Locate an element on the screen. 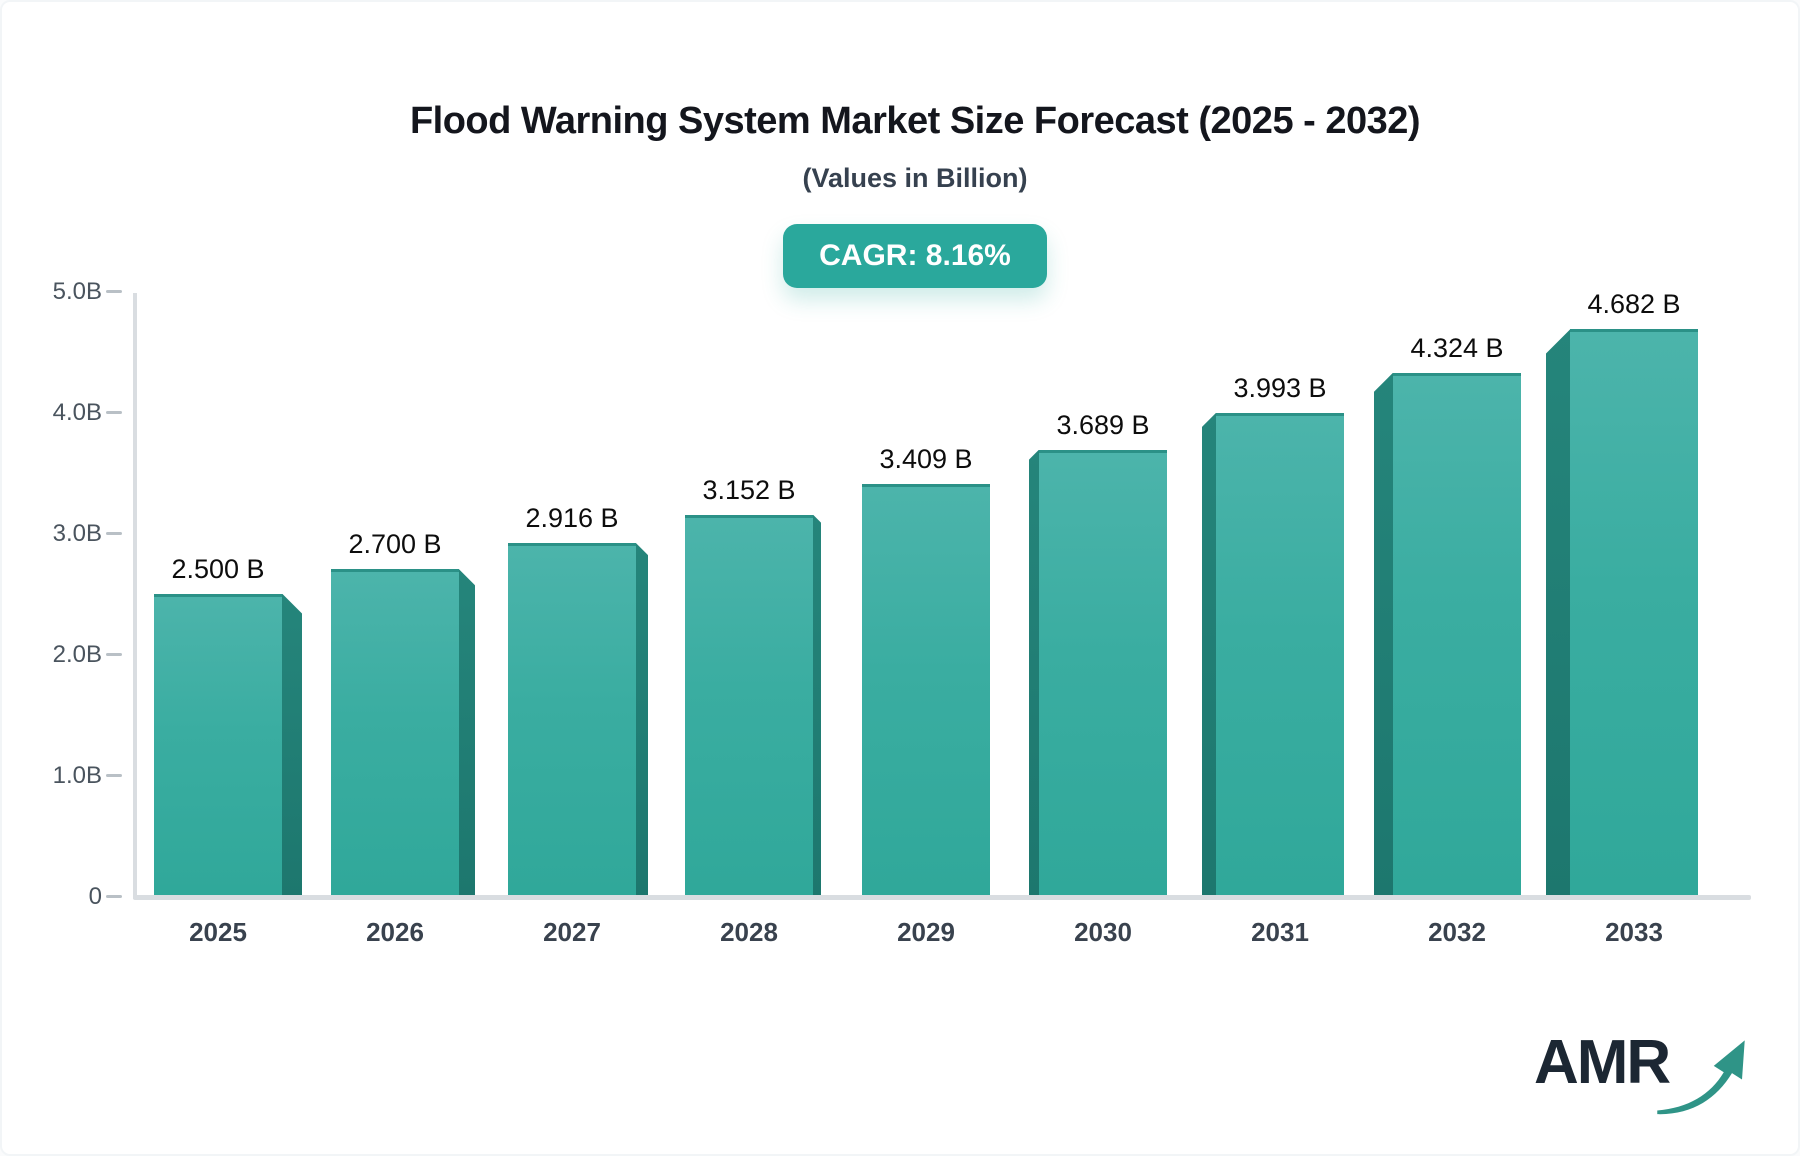 This screenshot has width=1800, height=1156. x-axis-year-label: 2032 is located at coordinates (1457, 932).